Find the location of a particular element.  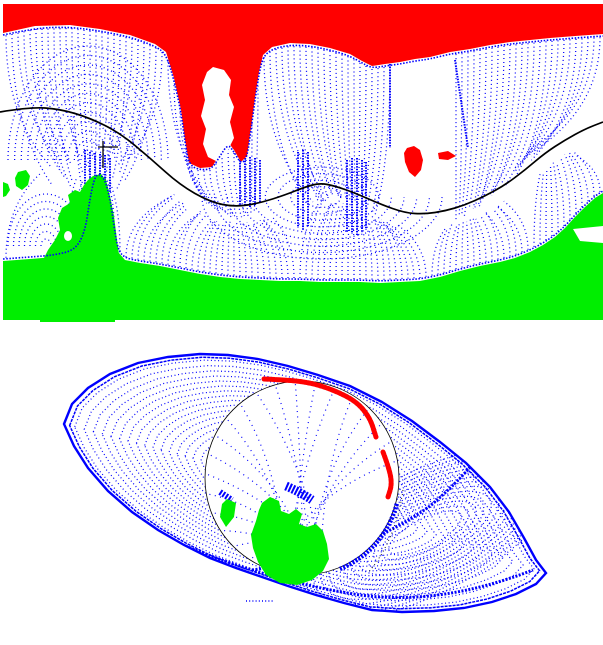

inner-ellipse-layer is located at coordinates (425, 533).